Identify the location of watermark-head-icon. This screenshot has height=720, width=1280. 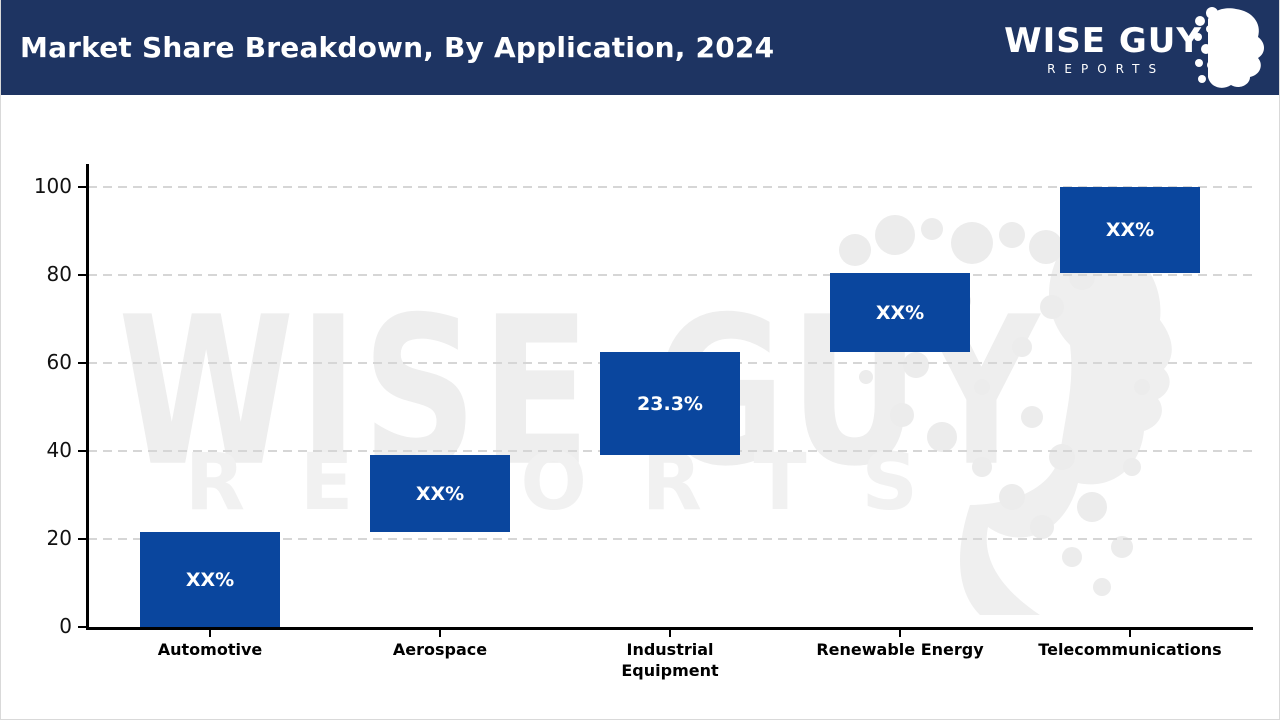
(1005, 415).